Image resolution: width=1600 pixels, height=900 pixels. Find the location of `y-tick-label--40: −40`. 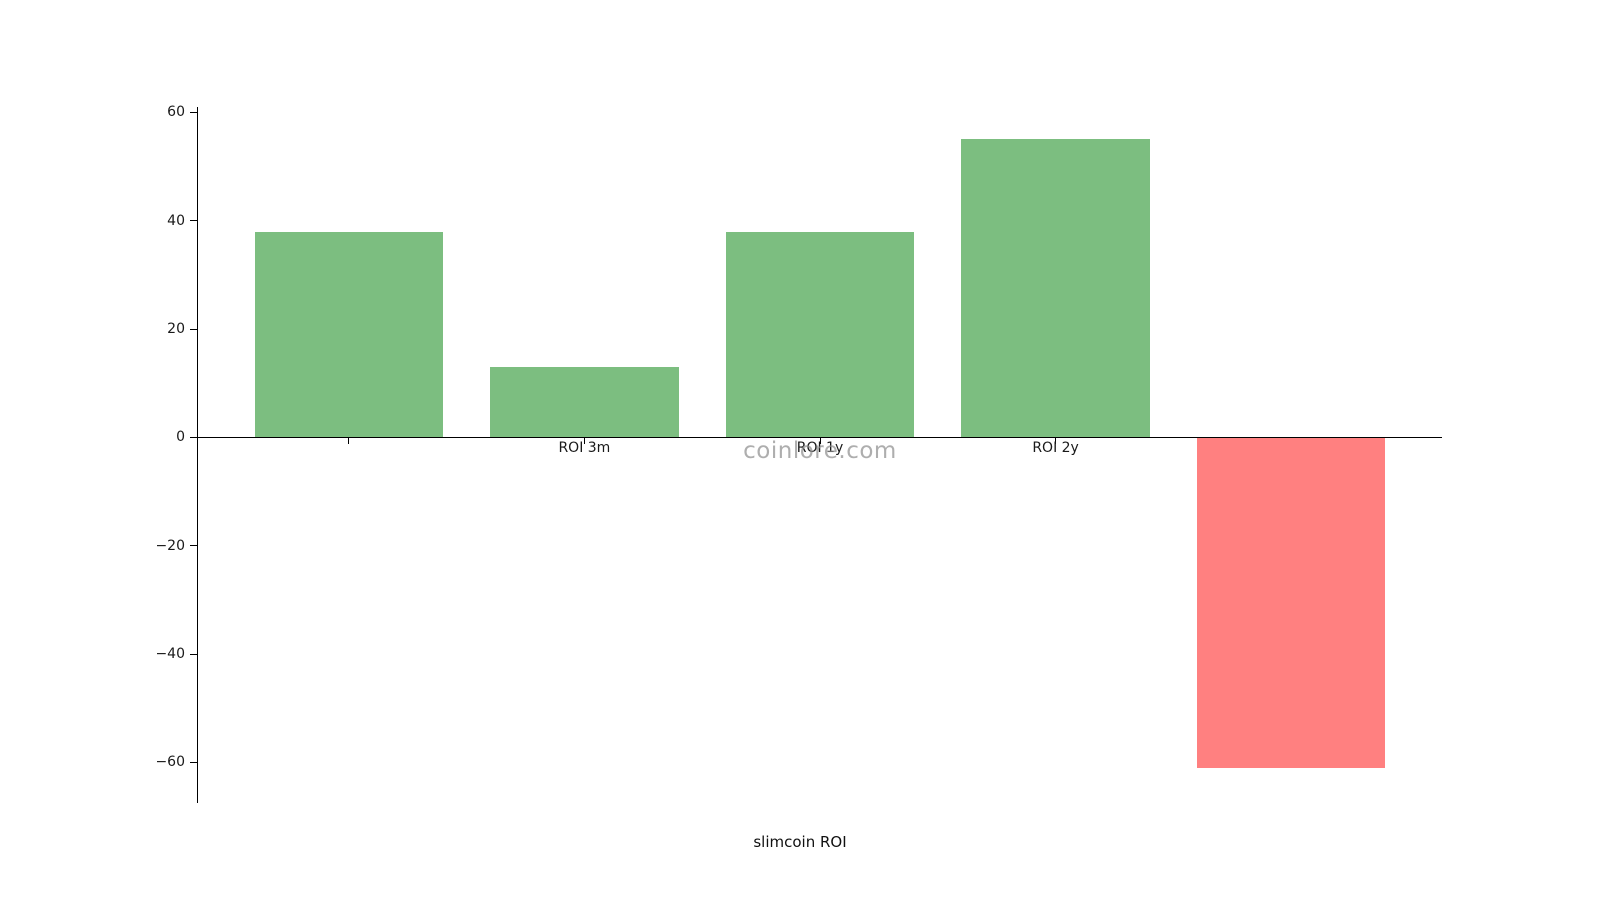

y-tick-label--40: −40 is located at coordinates (170, 654).